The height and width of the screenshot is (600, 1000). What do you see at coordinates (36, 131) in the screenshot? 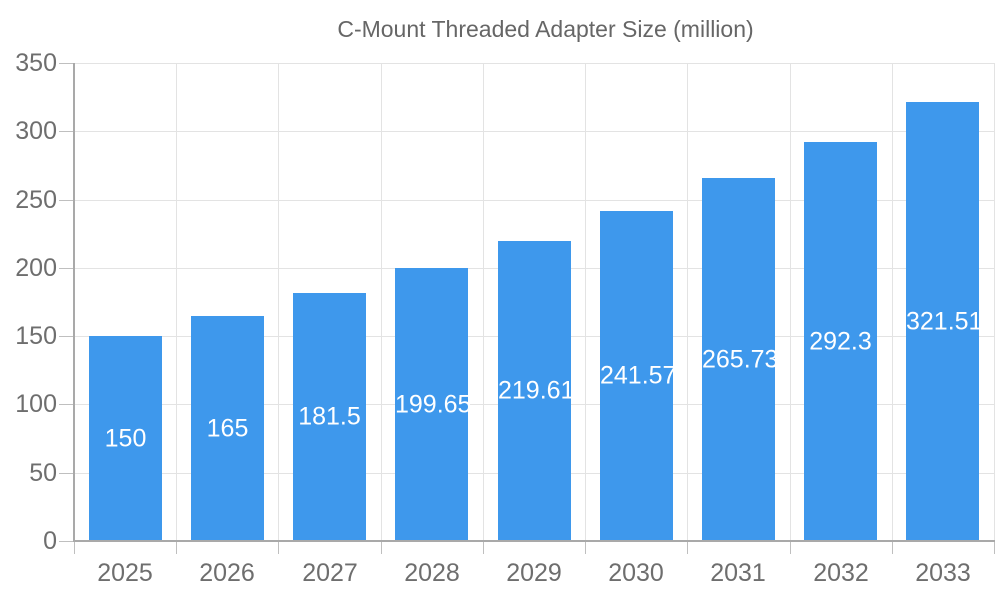
I see `y-tick-label: 300` at bounding box center [36, 131].